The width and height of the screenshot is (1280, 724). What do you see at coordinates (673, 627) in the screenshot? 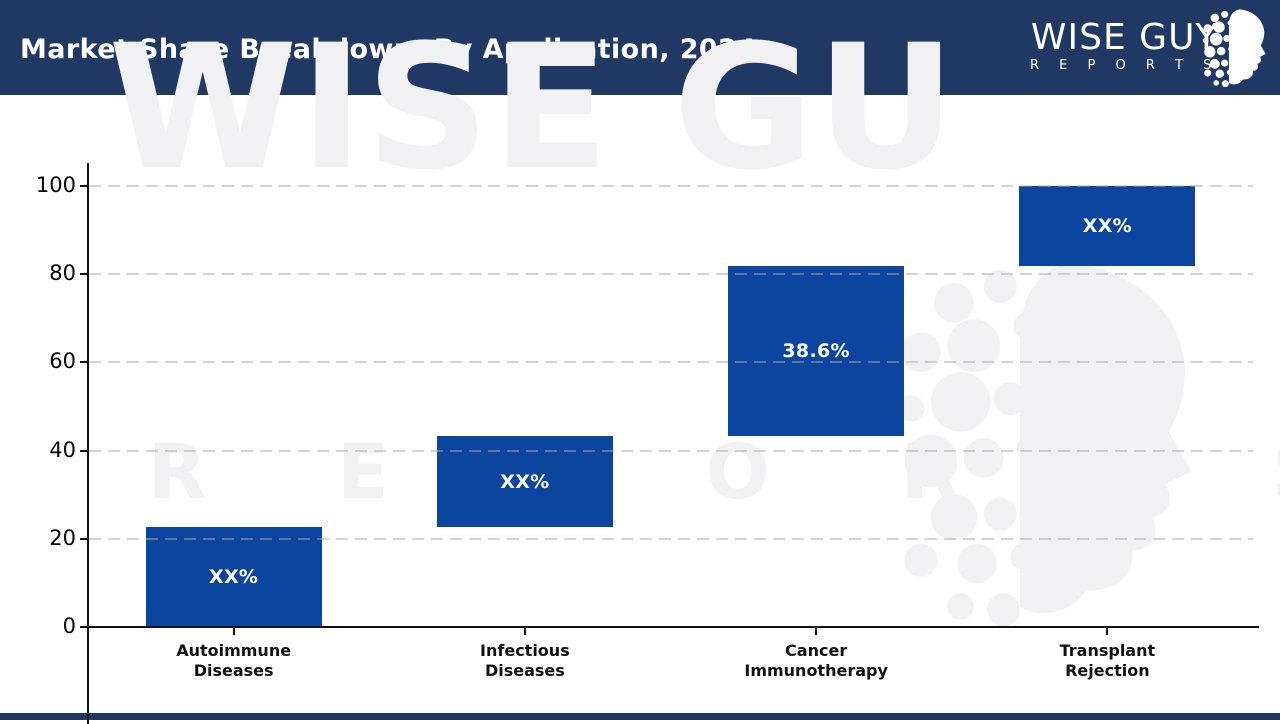
I see `x-axis-line` at bounding box center [673, 627].